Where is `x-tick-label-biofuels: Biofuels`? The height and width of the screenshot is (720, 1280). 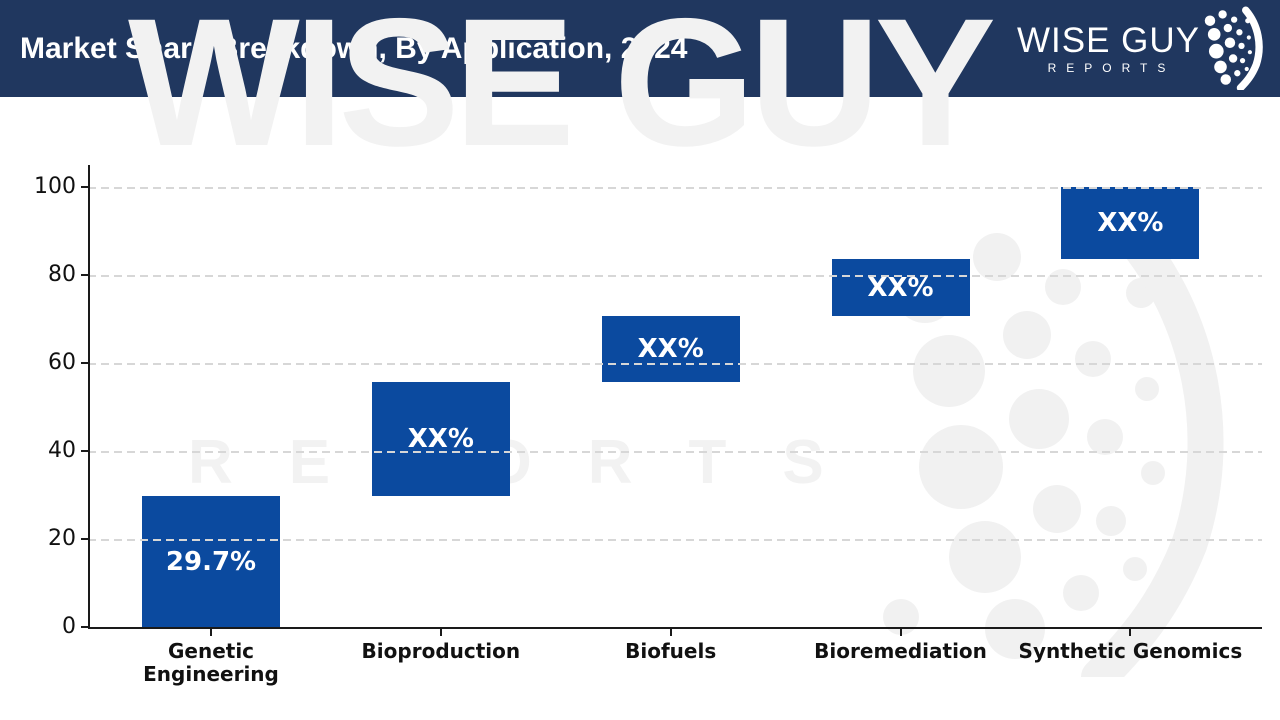
x-tick-label-biofuels: Biofuels is located at coordinates (671, 651).